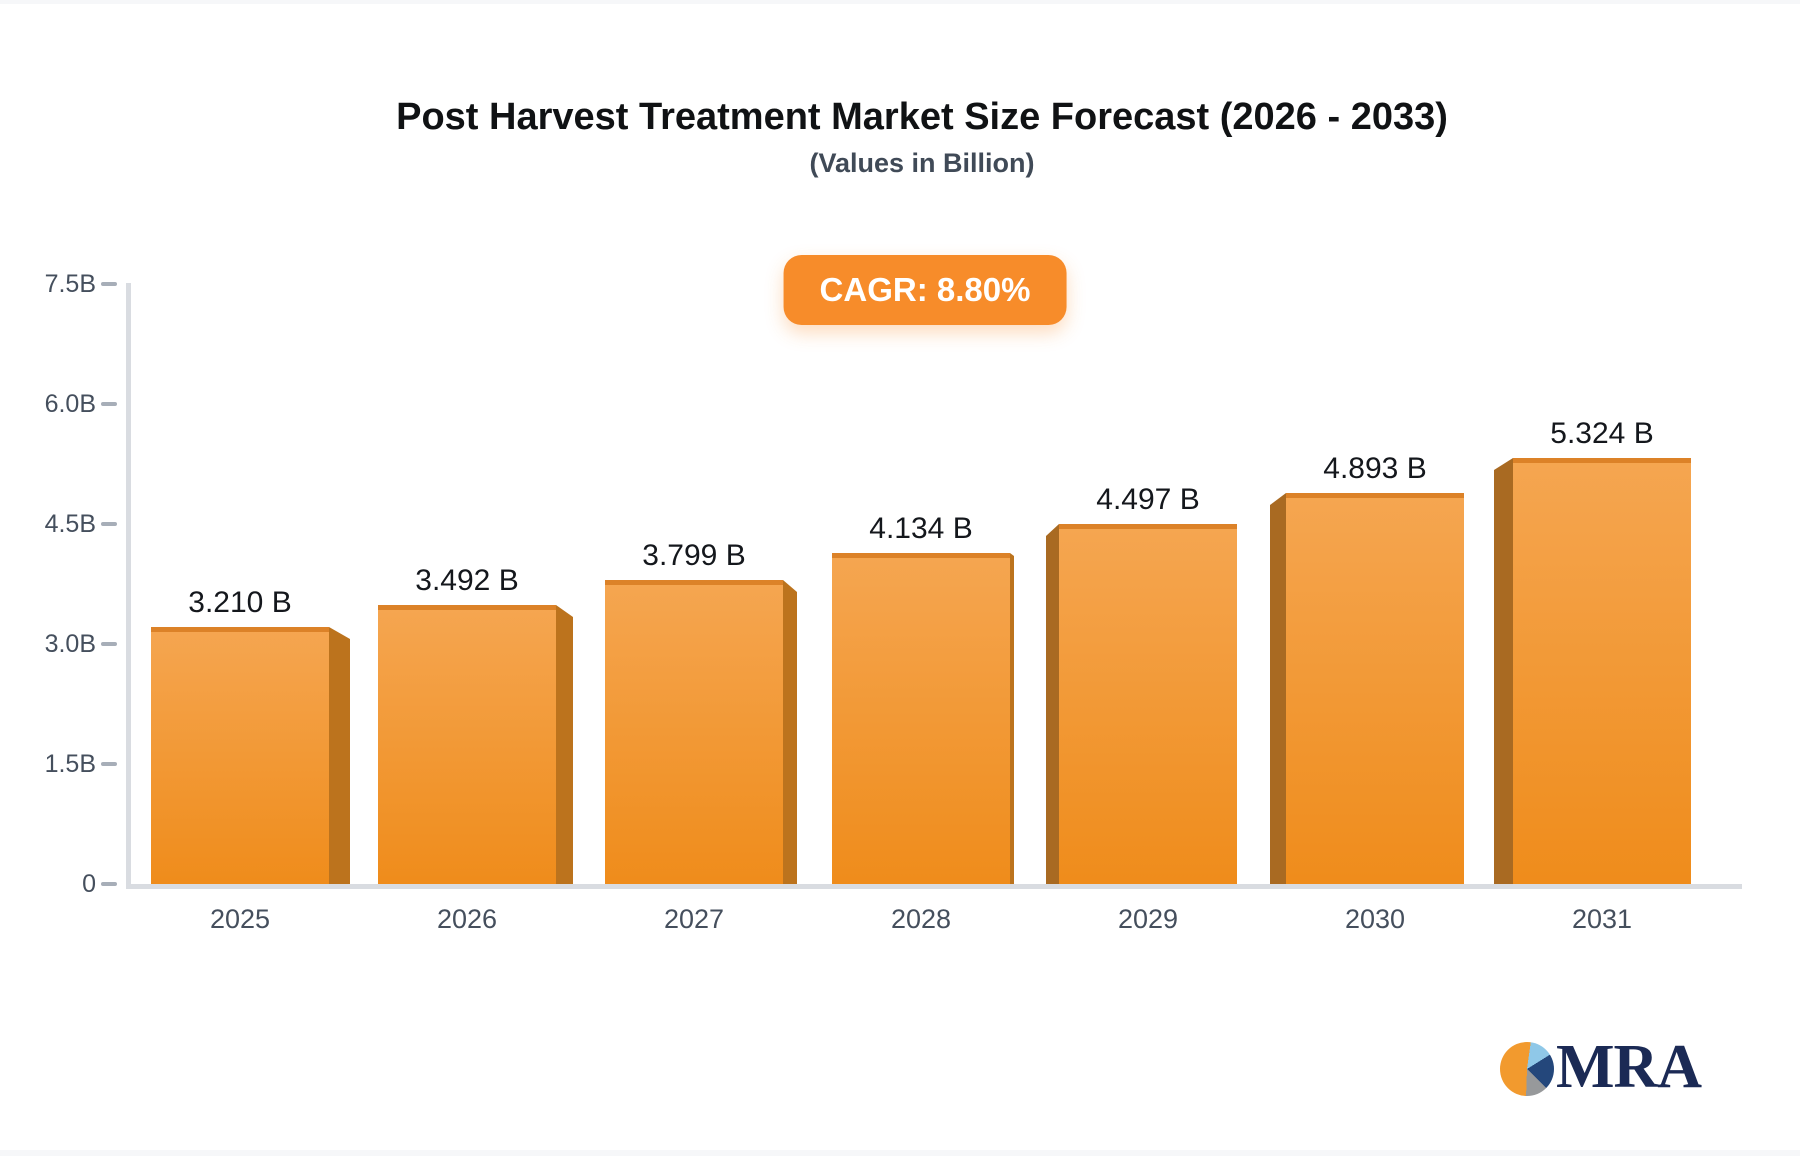 This screenshot has width=1800, height=1156. Describe the element at coordinates (240, 602) in the screenshot. I see `bar-value-label: 3.210 B` at that location.